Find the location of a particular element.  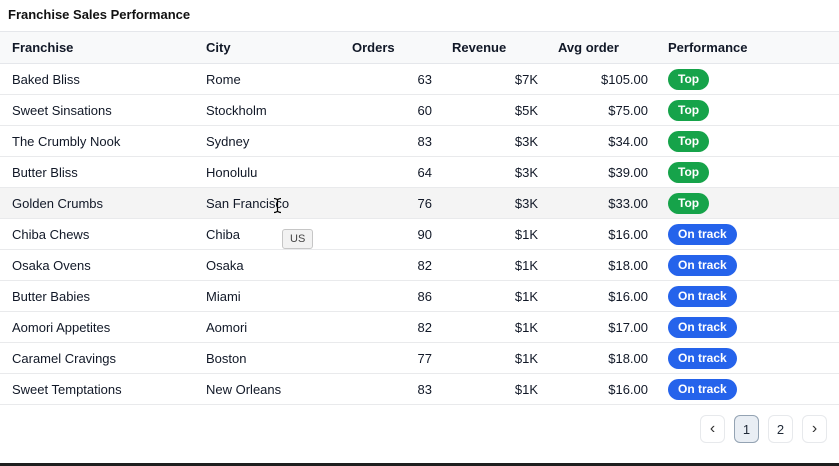

city-cell: Honolulu is located at coordinates (267, 172).